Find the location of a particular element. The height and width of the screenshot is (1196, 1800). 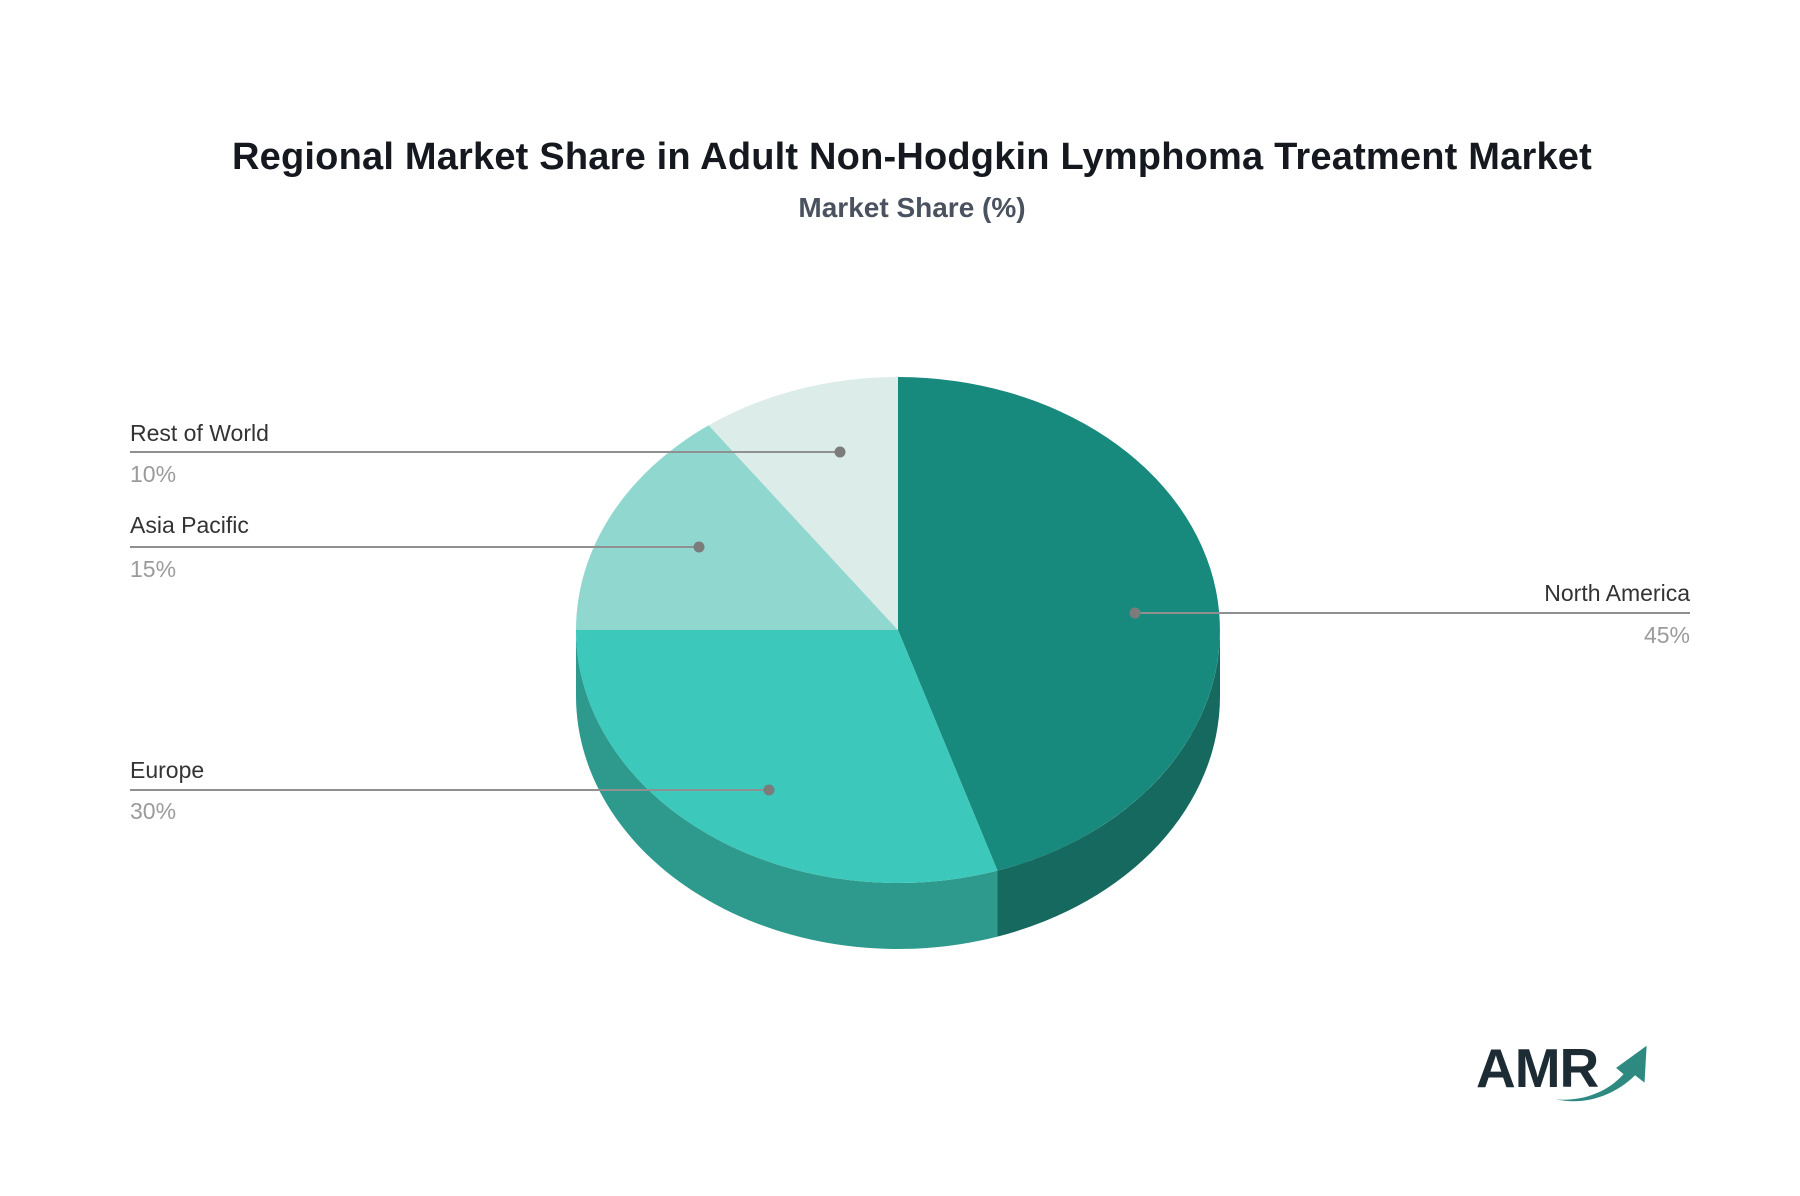

value-rest-of-world: 10% is located at coordinates (153, 474).